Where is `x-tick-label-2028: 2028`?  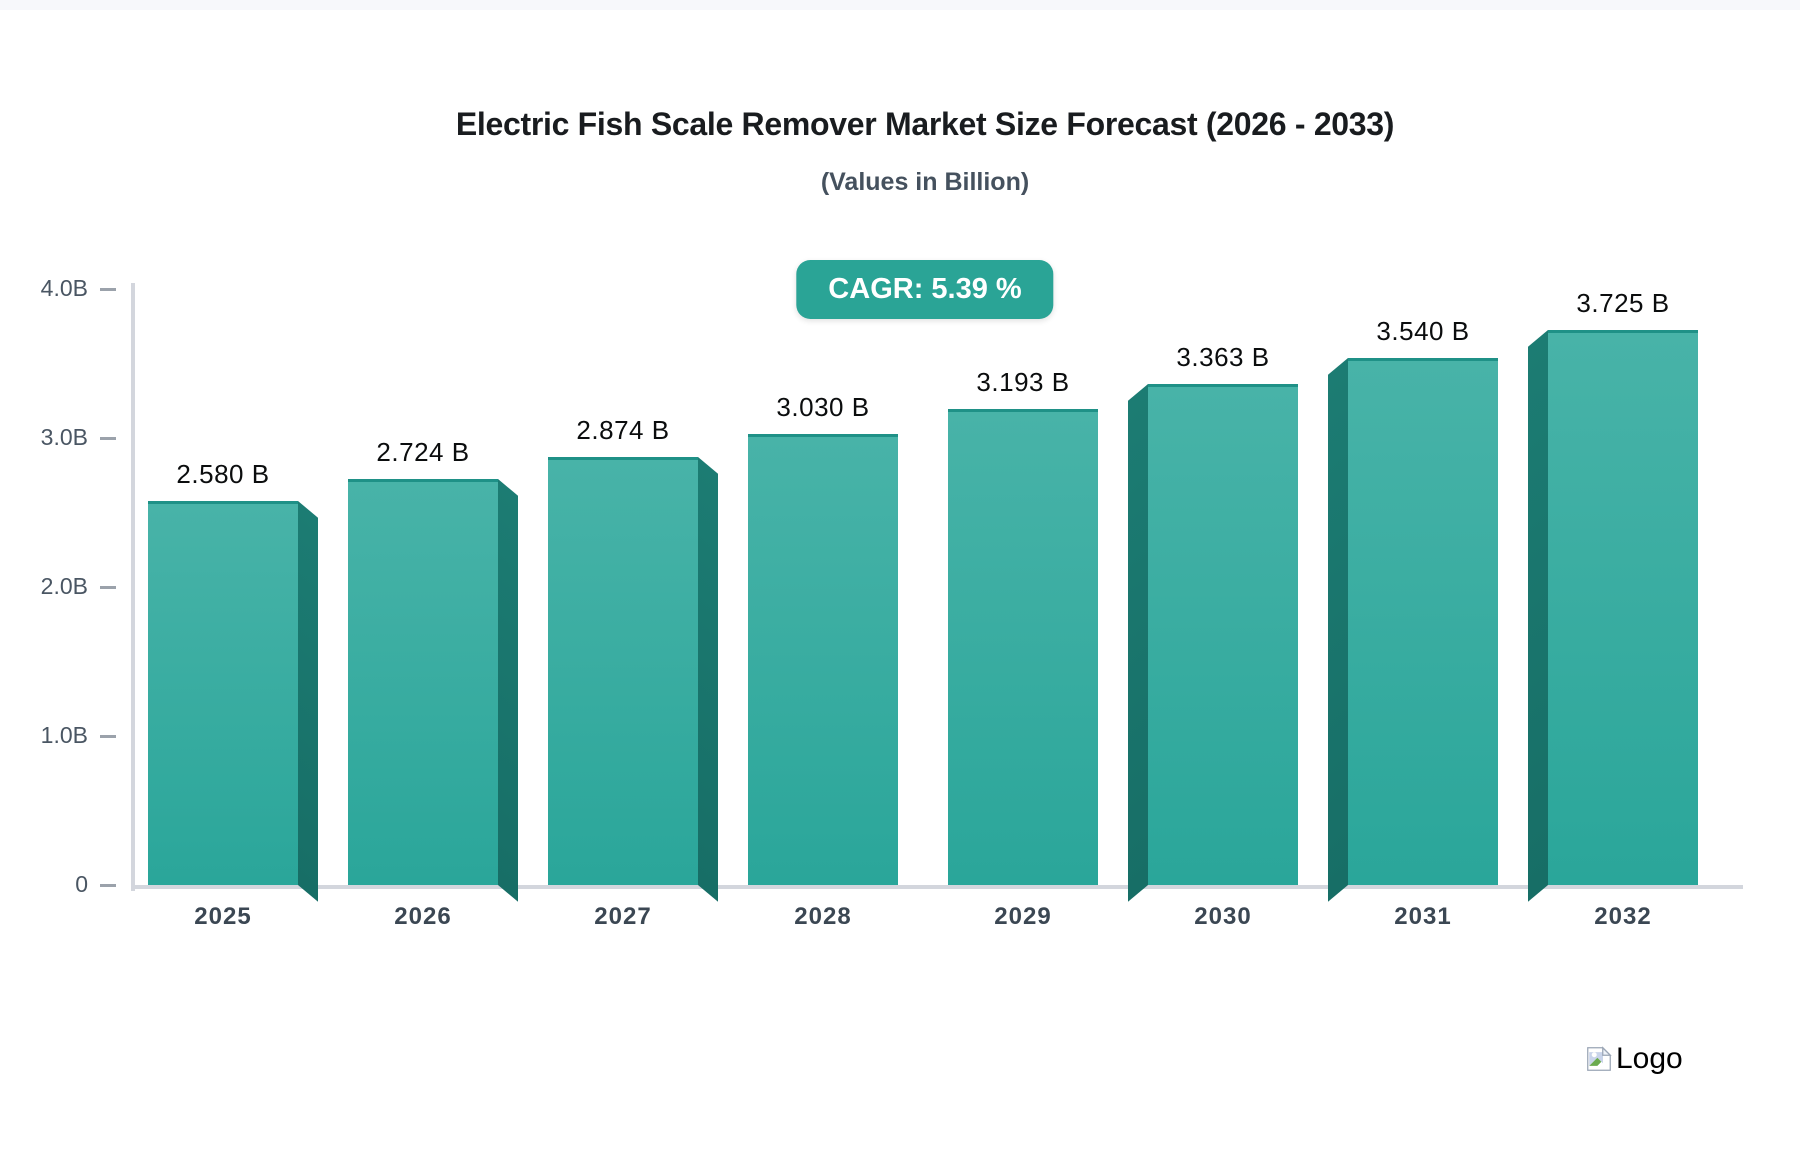
x-tick-label-2028: 2028 is located at coordinates (823, 916).